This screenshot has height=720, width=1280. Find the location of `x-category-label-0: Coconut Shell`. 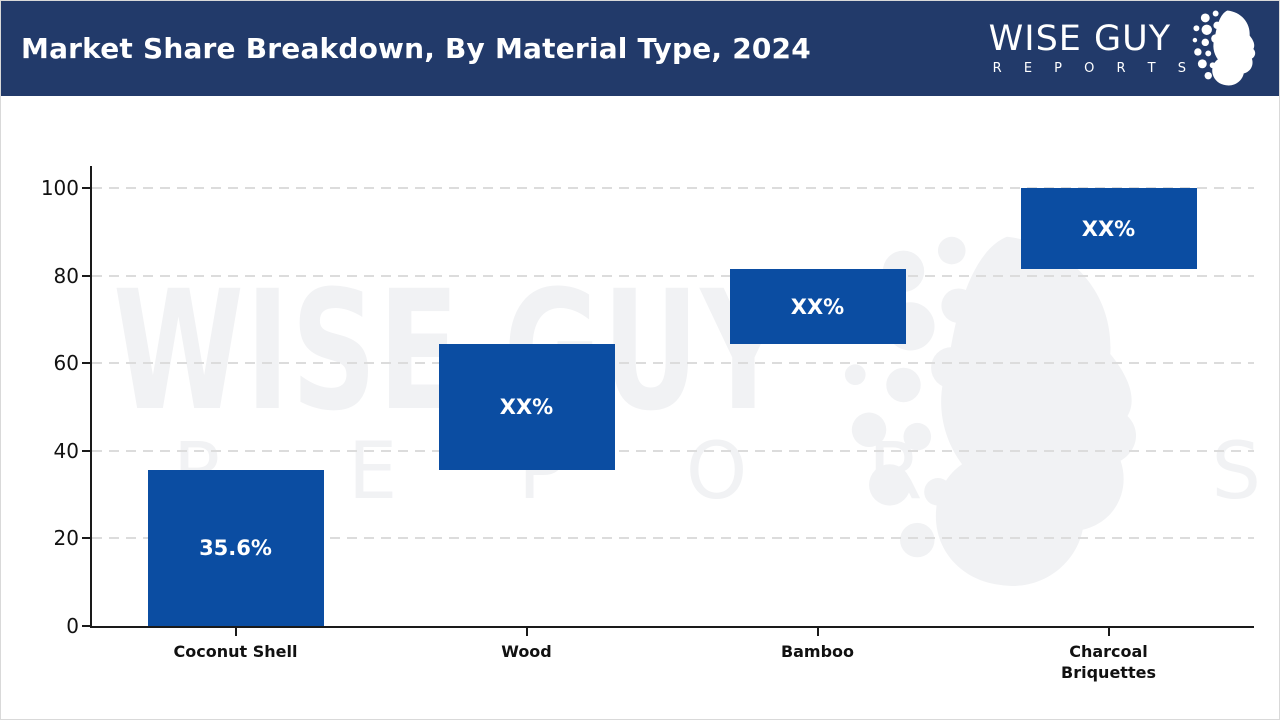

x-category-label-0: Coconut Shell is located at coordinates (235, 651).